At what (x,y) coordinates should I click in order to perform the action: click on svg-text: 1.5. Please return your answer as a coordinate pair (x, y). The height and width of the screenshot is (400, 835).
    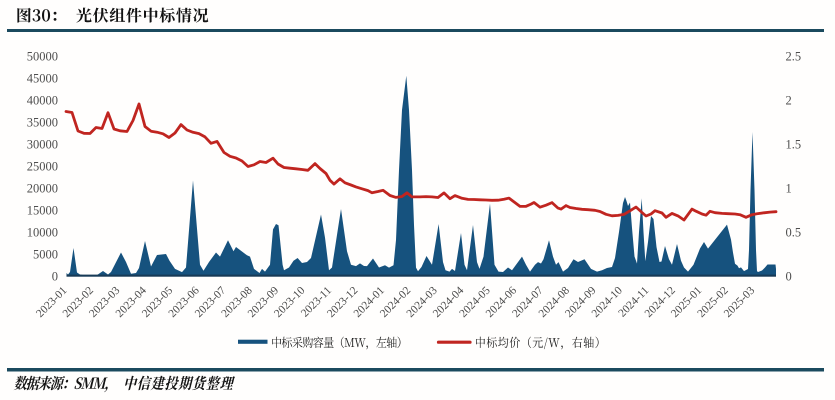
    Looking at the image, I should click on (794, 144).